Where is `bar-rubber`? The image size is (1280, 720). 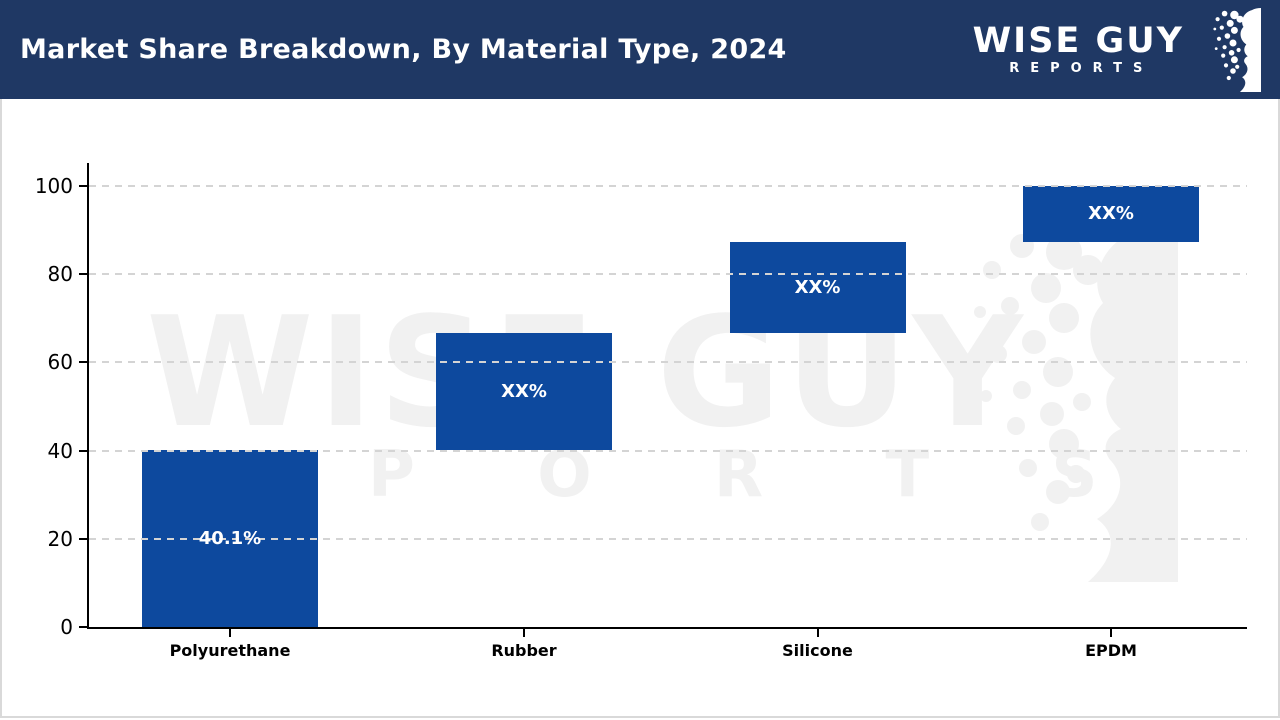 bar-rubber is located at coordinates (524, 392).